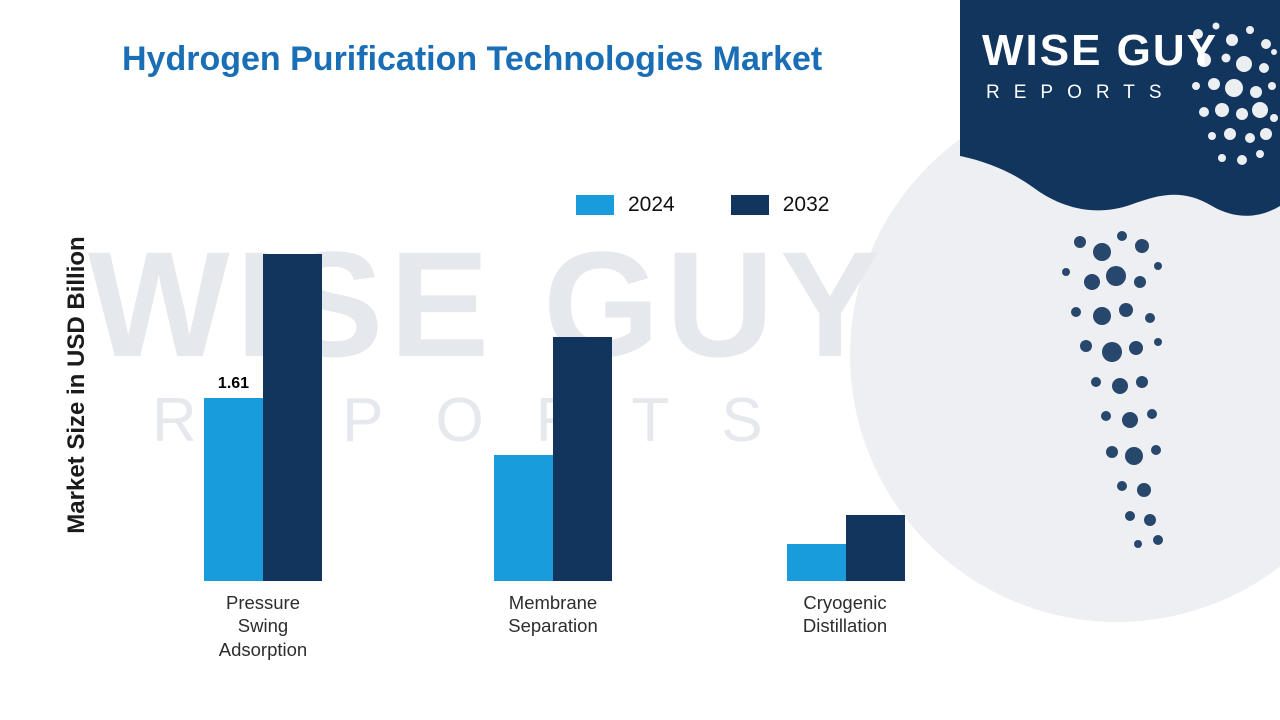 The width and height of the screenshot is (1280, 720). What do you see at coordinates (263, 626) in the screenshot?
I see `category-label-pressure-swing-adsorption: Pressure Swing Adsorption` at bounding box center [263, 626].